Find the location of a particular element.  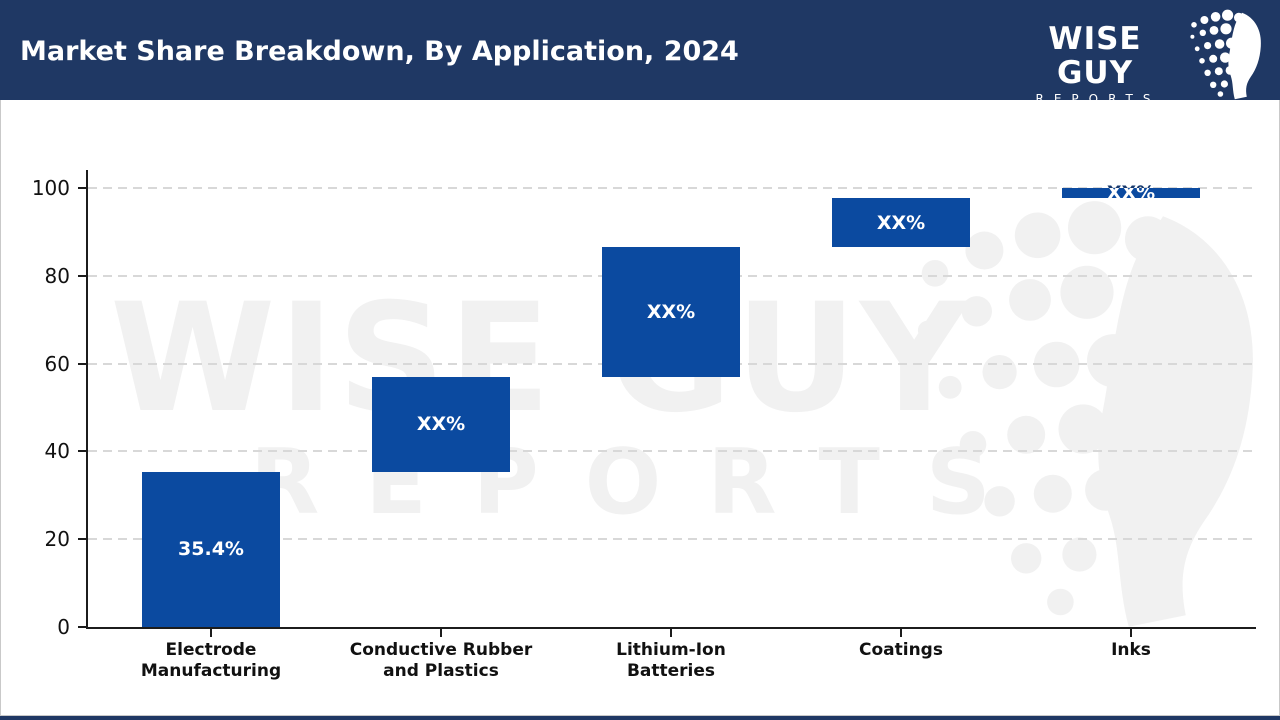

category-label-line: Electrode is located at coordinates (211, 650).